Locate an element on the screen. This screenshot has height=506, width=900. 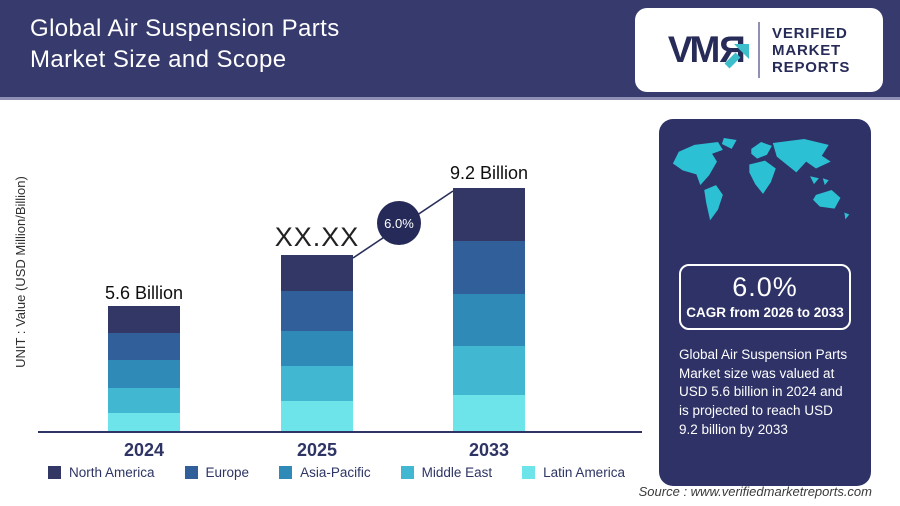
legend-item-middle-east: Middle East is located at coordinates (446, 472).